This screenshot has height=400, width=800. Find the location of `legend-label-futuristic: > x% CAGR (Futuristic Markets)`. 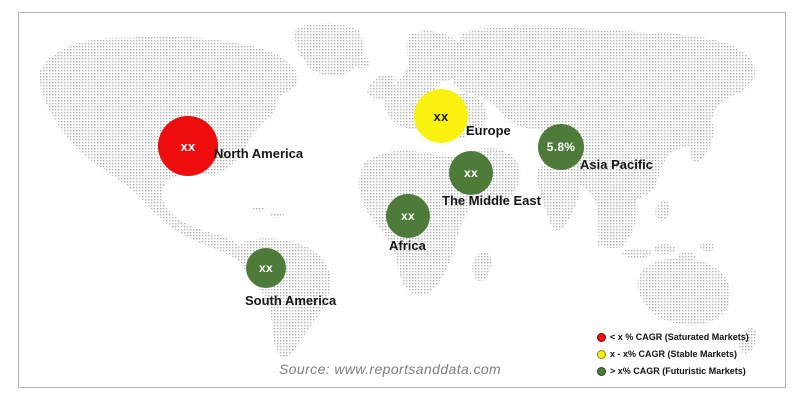

legend-label-futuristic: > x% CAGR (Futuristic Markets) is located at coordinates (678, 371).